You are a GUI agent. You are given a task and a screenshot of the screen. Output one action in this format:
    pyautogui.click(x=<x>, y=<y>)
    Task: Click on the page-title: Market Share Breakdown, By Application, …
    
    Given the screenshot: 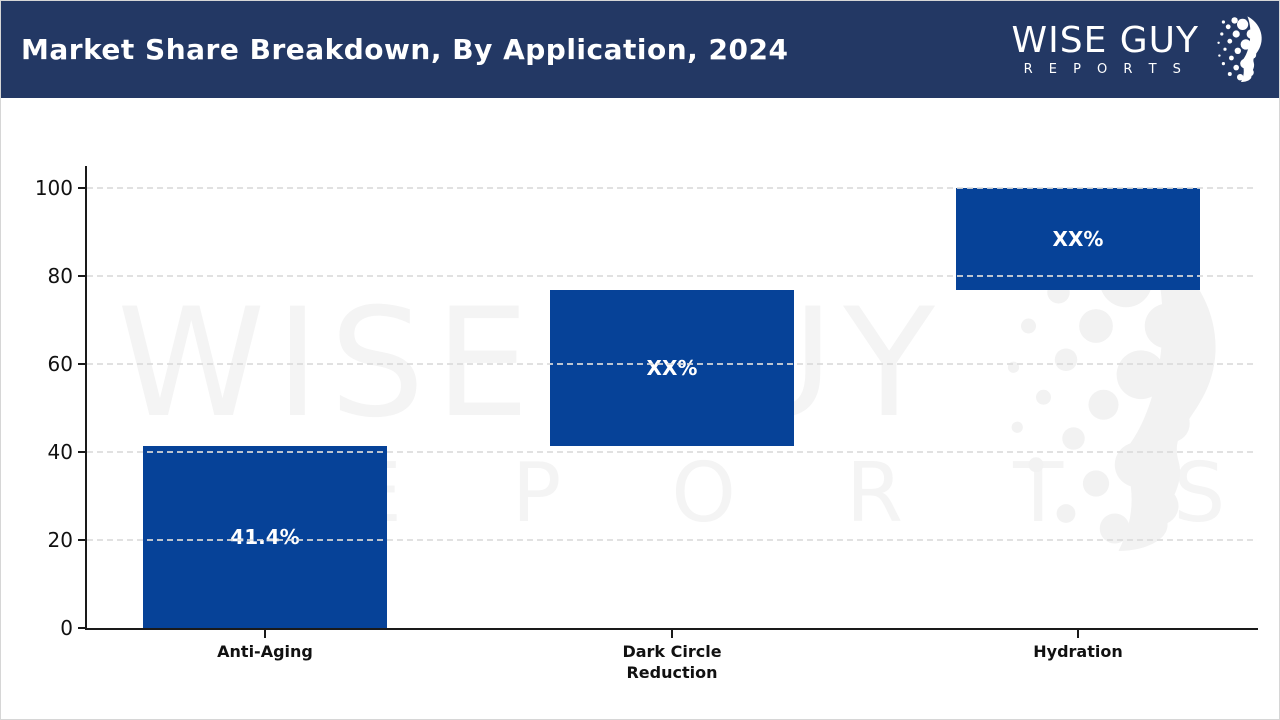 What is the action you would take?
    pyautogui.click(x=405, y=49)
    